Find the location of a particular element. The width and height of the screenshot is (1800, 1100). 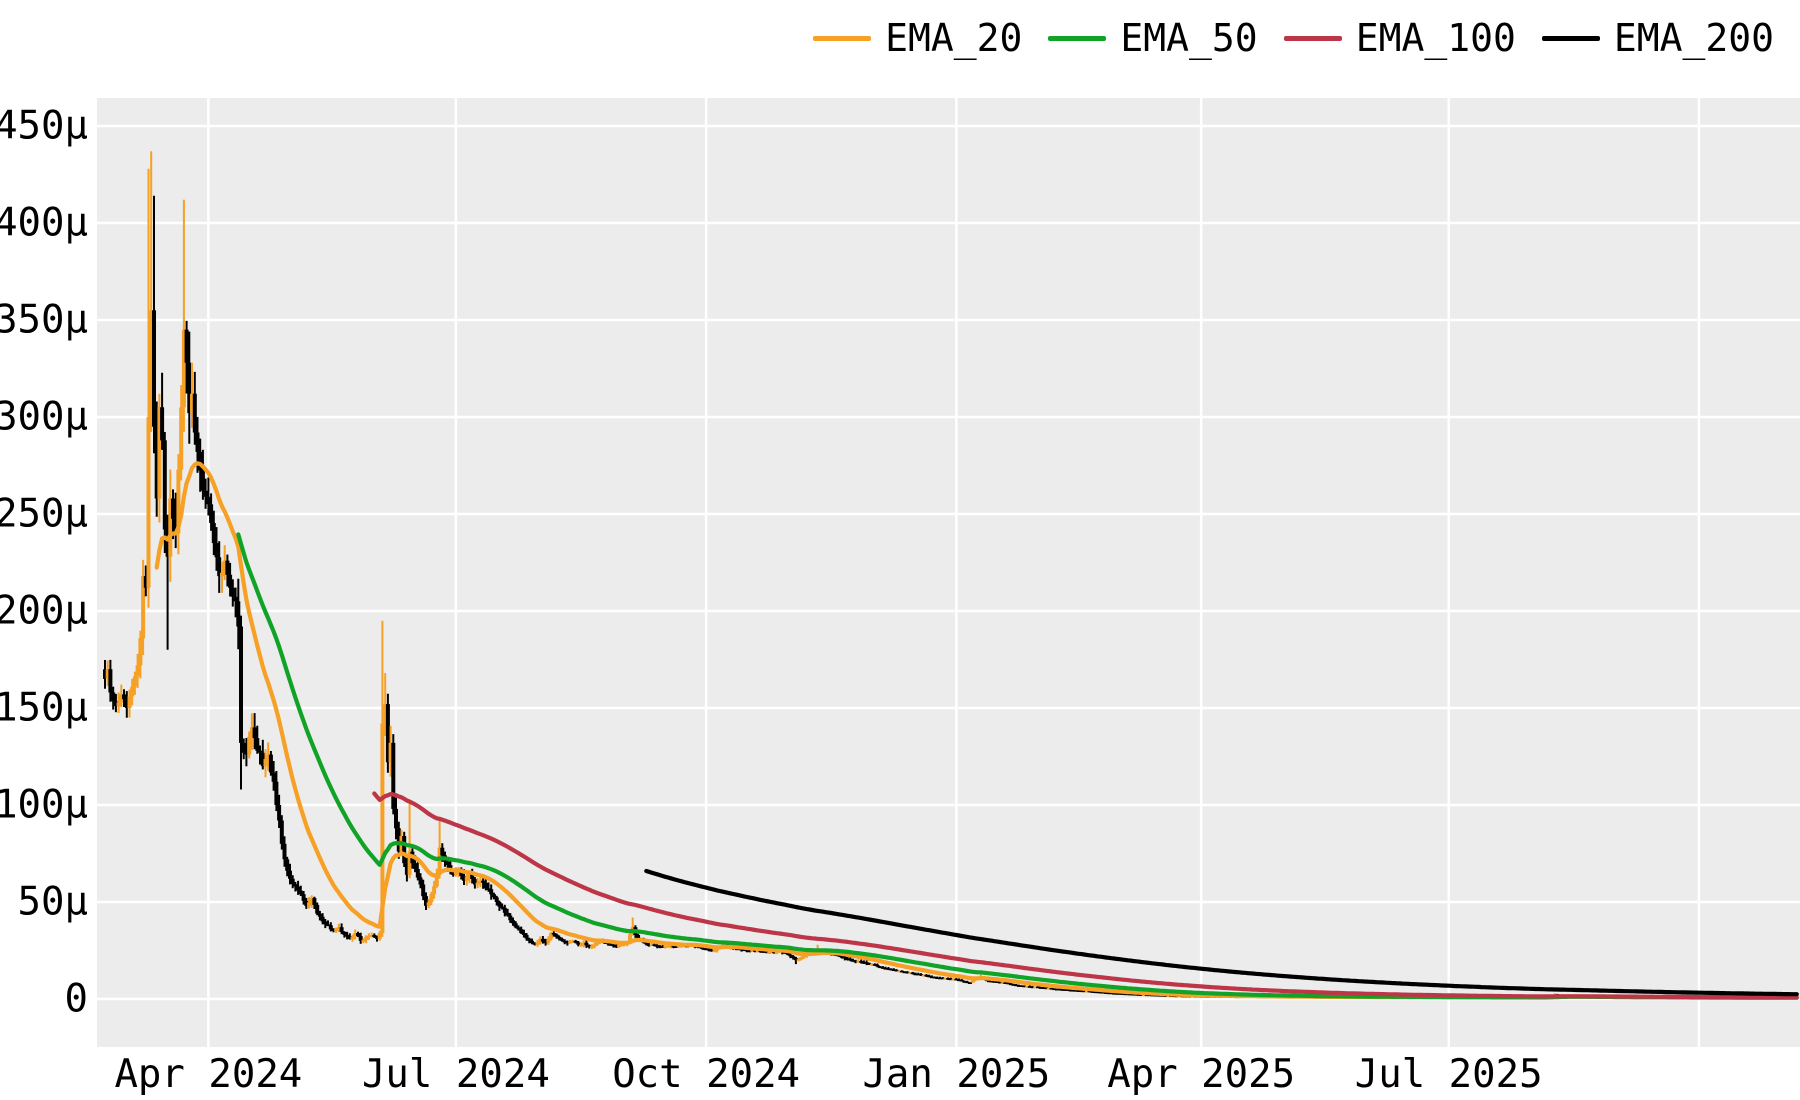

x-tick-label: Oct 2024 is located at coordinates (706, 1074).